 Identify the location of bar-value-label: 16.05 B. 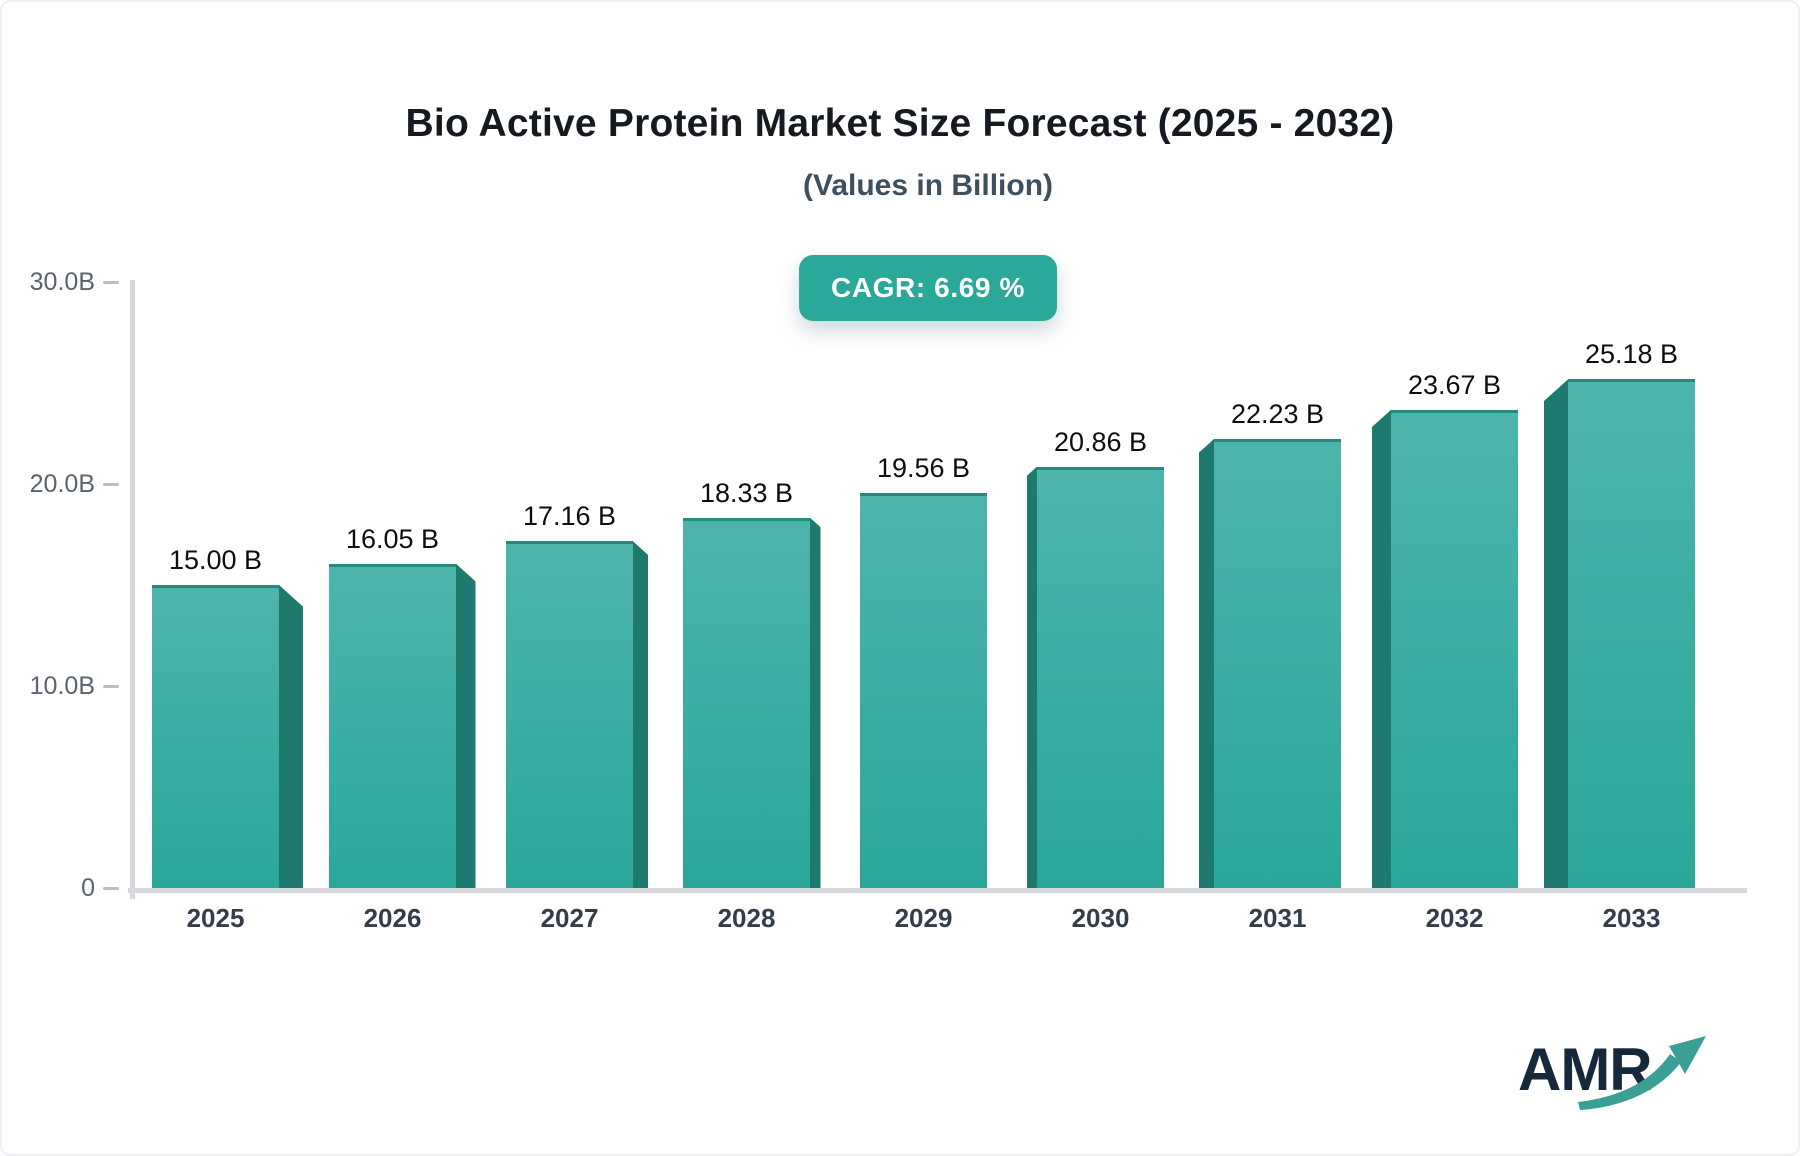
(392, 538).